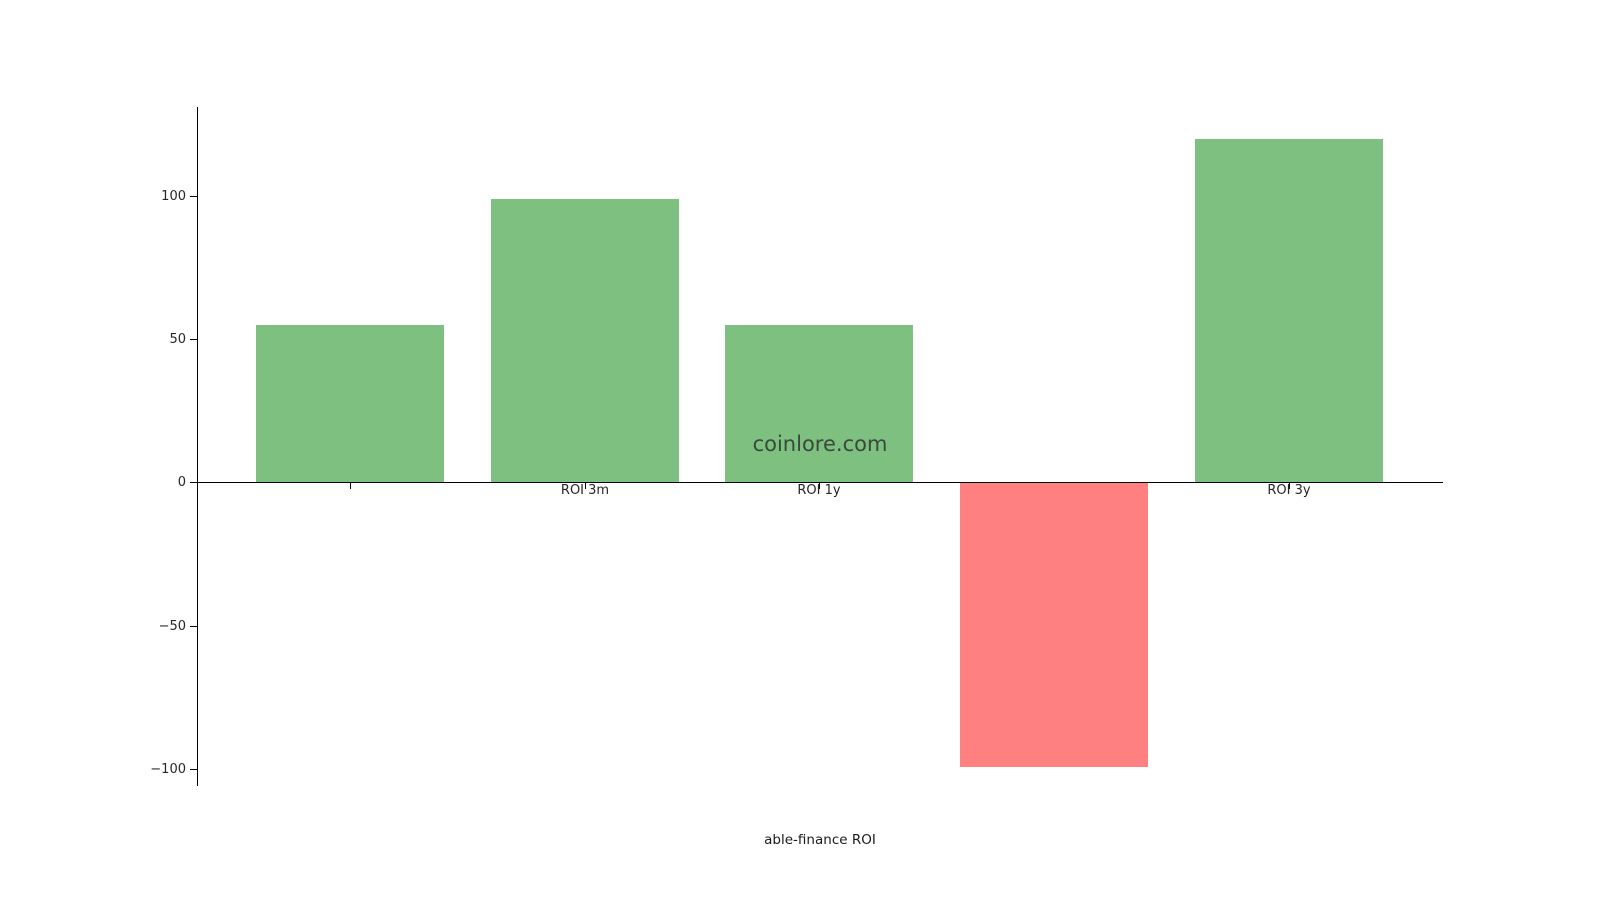 Image resolution: width=1600 pixels, height=900 pixels. Describe the element at coordinates (1289, 311) in the screenshot. I see `bar-roi-3y` at that location.